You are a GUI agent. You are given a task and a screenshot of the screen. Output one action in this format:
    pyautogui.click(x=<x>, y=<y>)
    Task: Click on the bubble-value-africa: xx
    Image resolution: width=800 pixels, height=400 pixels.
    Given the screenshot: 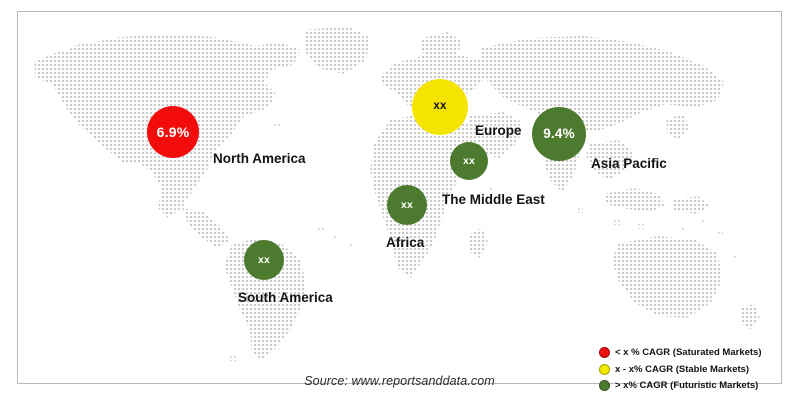 What is the action you would take?
    pyautogui.click(x=407, y=204)
    